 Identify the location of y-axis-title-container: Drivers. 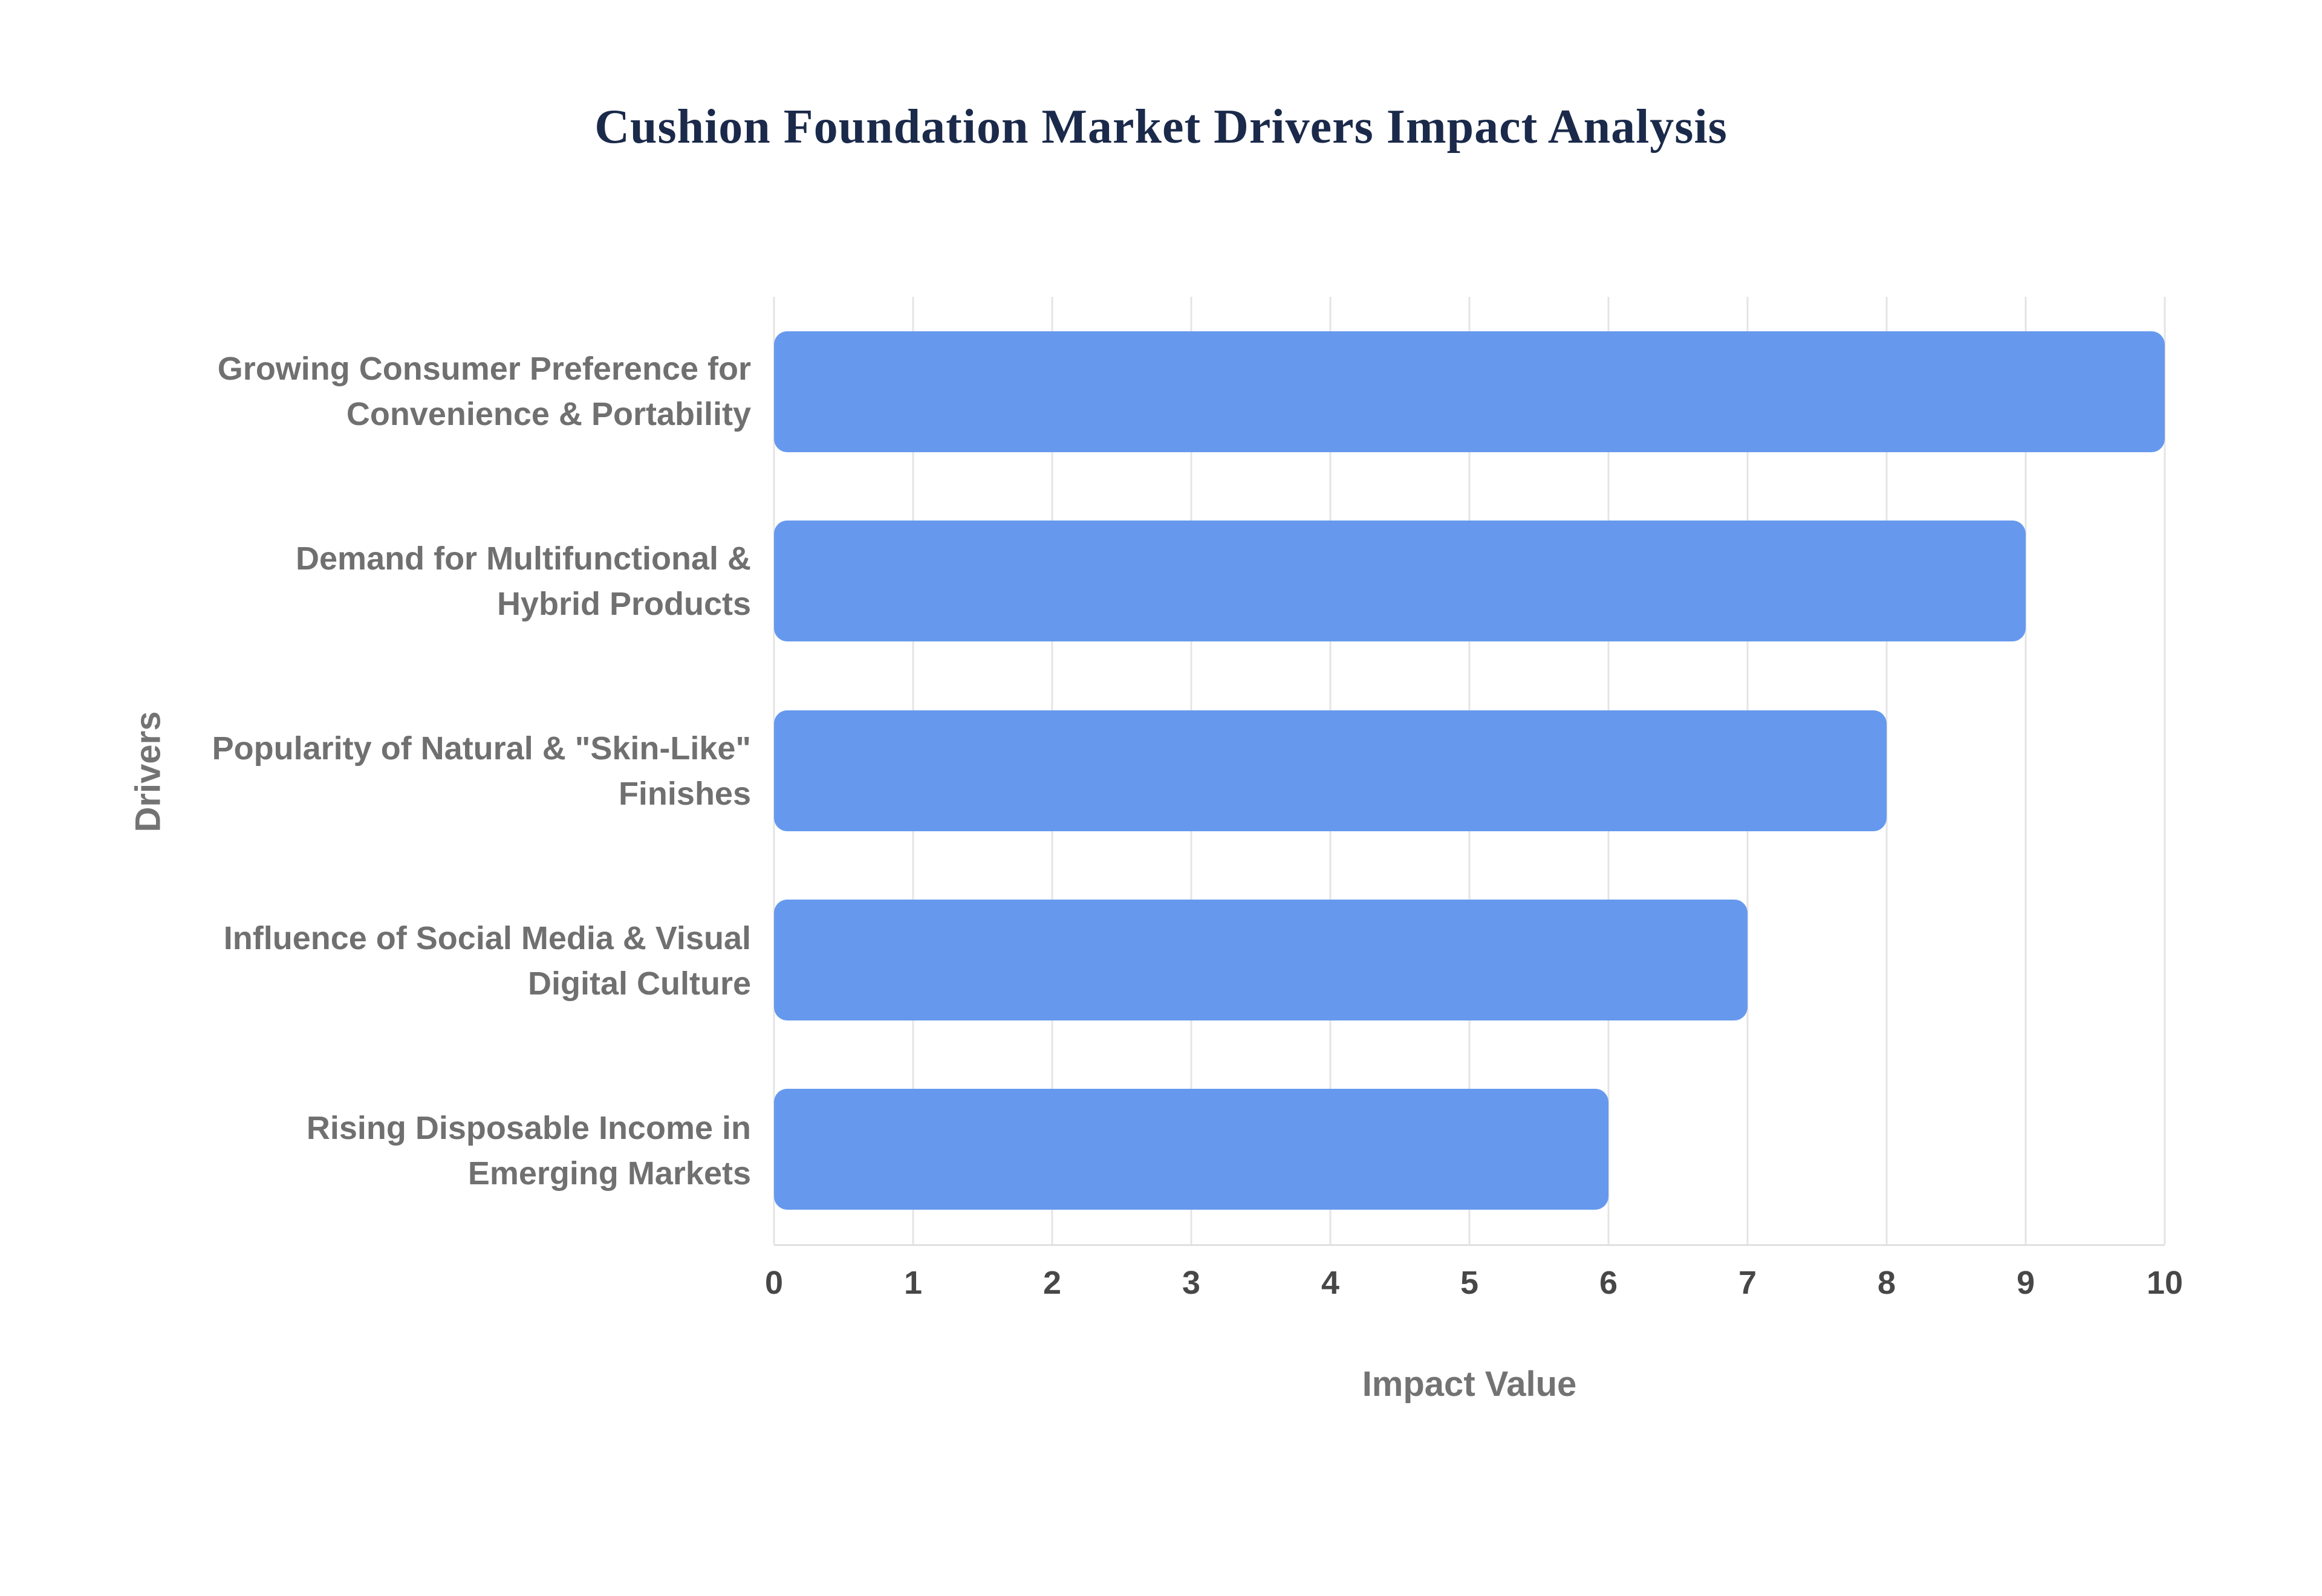
(148, 771).